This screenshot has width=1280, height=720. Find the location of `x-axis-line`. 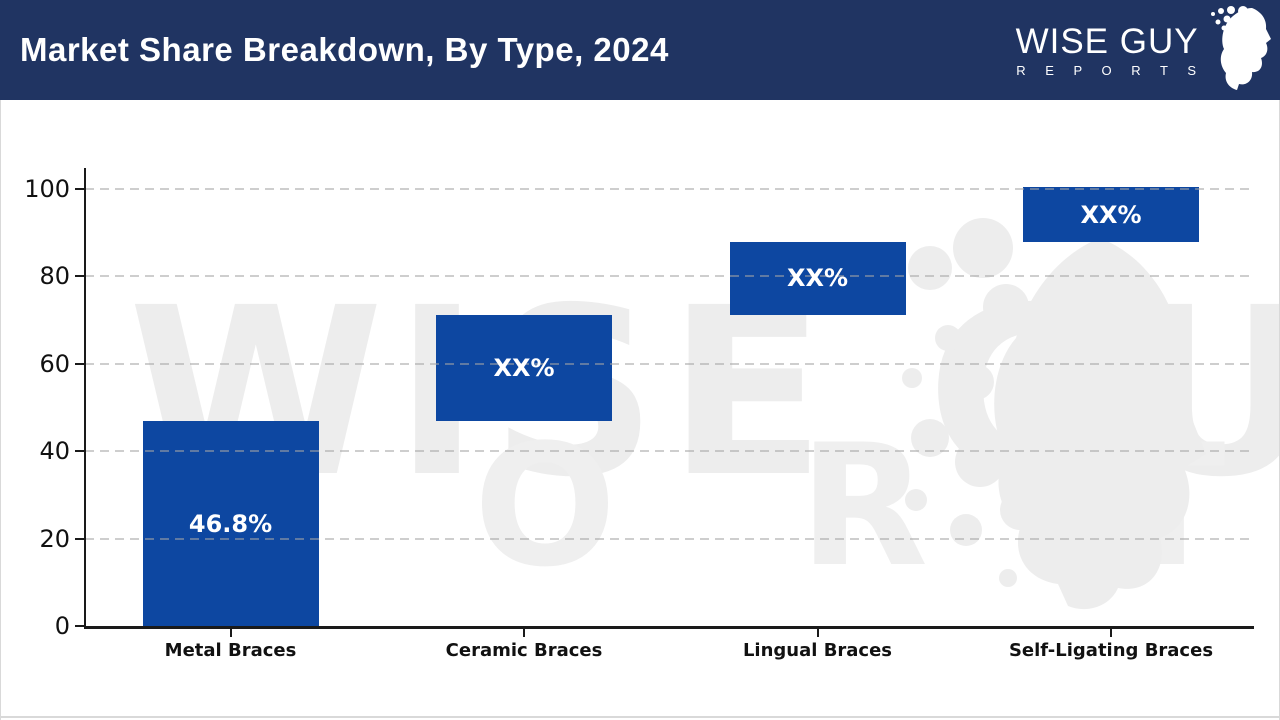

x-axis-line is located at coordinates (669, 627).